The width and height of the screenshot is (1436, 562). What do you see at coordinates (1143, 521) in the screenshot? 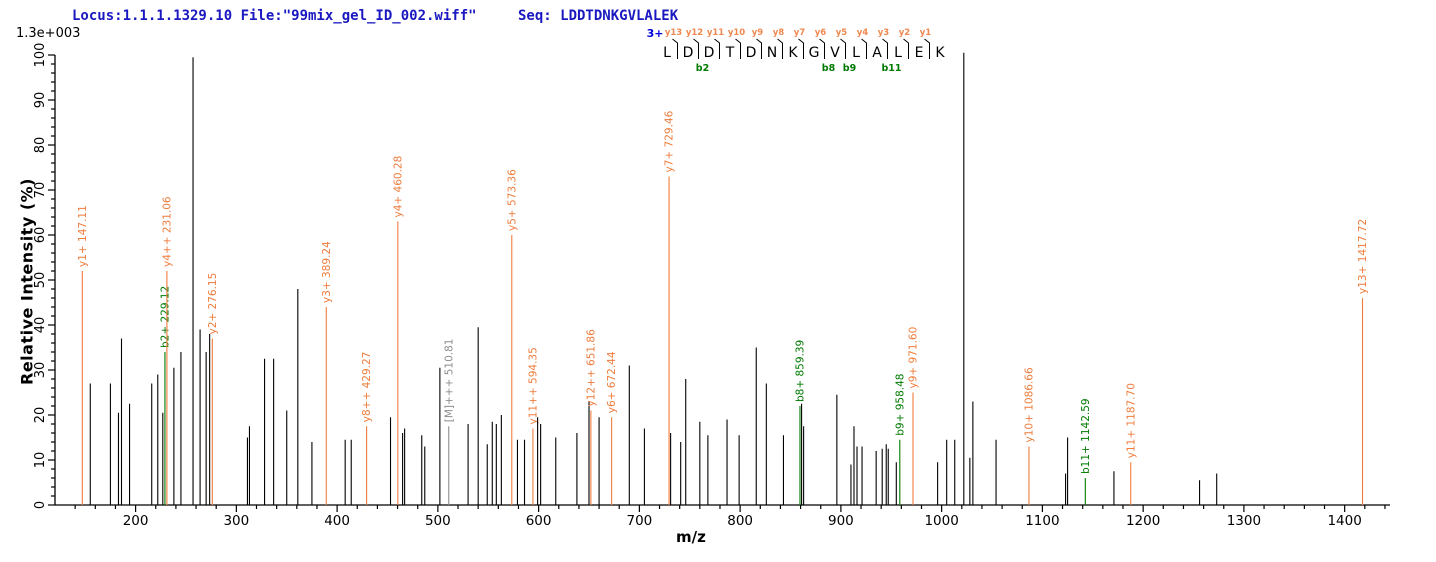
I see `x-tick-label: 1200` at bounding box center [1143, 521].